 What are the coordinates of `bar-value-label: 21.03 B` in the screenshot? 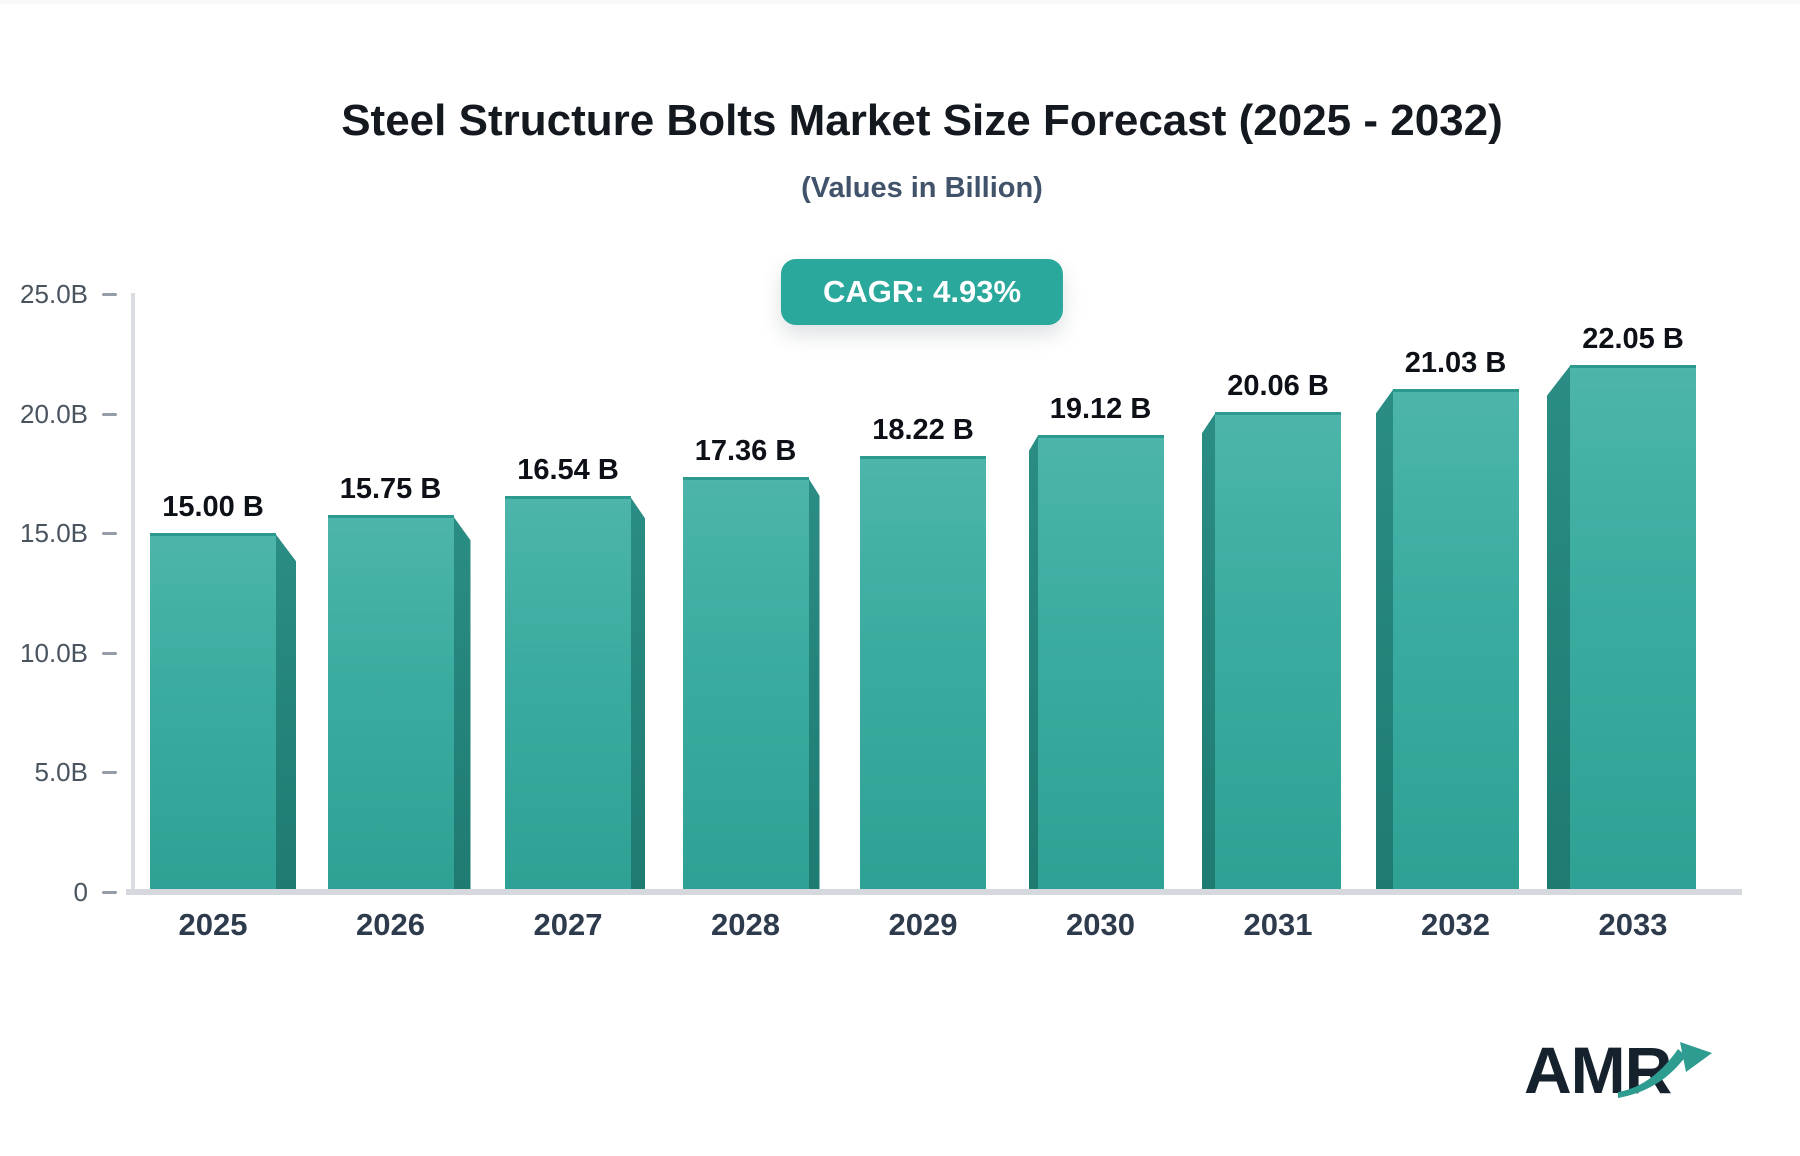 It's located at (1455, 362).